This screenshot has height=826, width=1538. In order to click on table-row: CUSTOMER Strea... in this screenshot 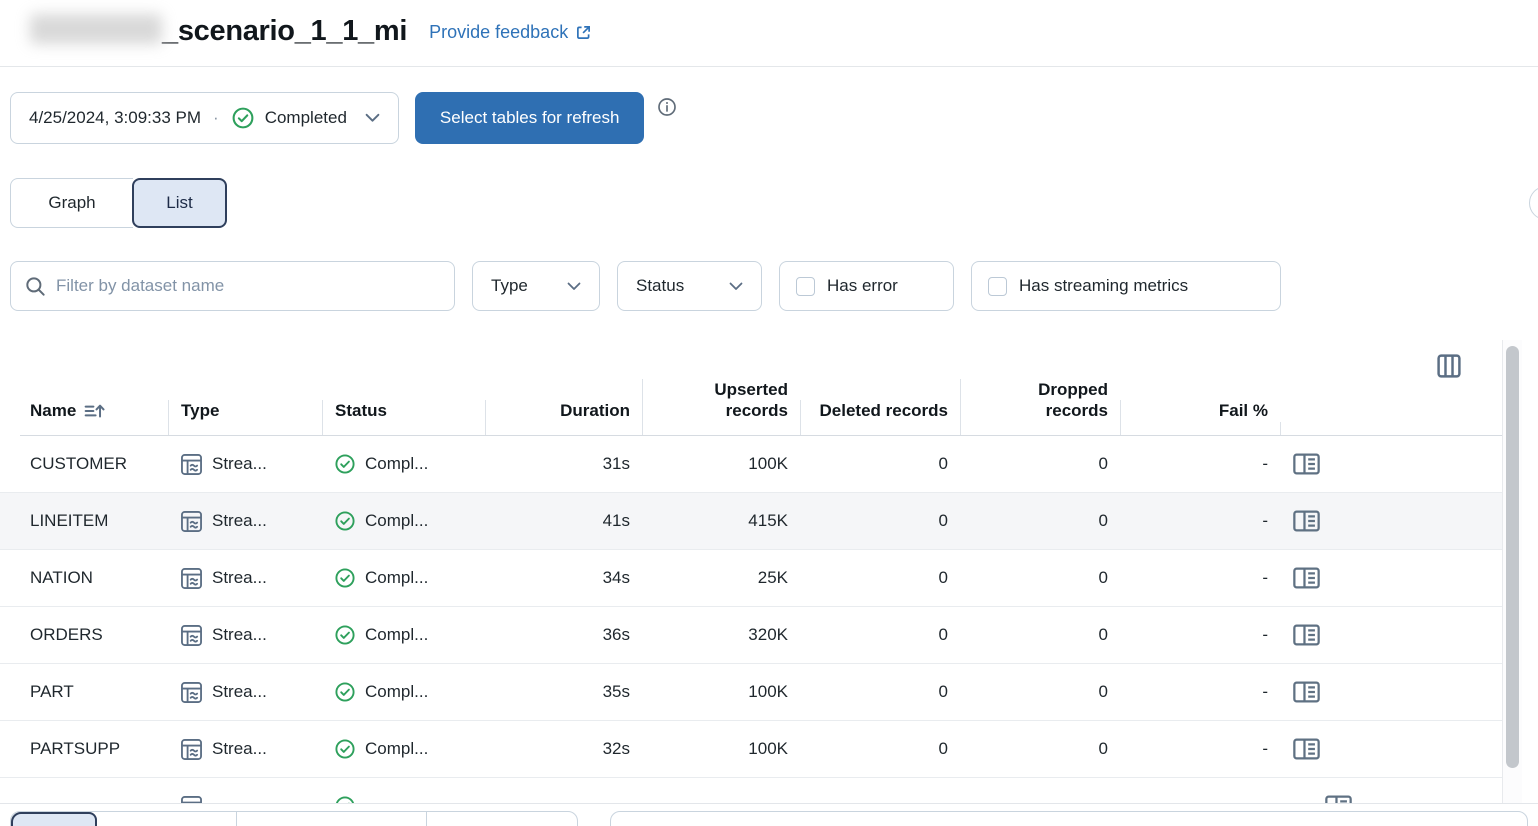, I will do `click(751, 464)`.